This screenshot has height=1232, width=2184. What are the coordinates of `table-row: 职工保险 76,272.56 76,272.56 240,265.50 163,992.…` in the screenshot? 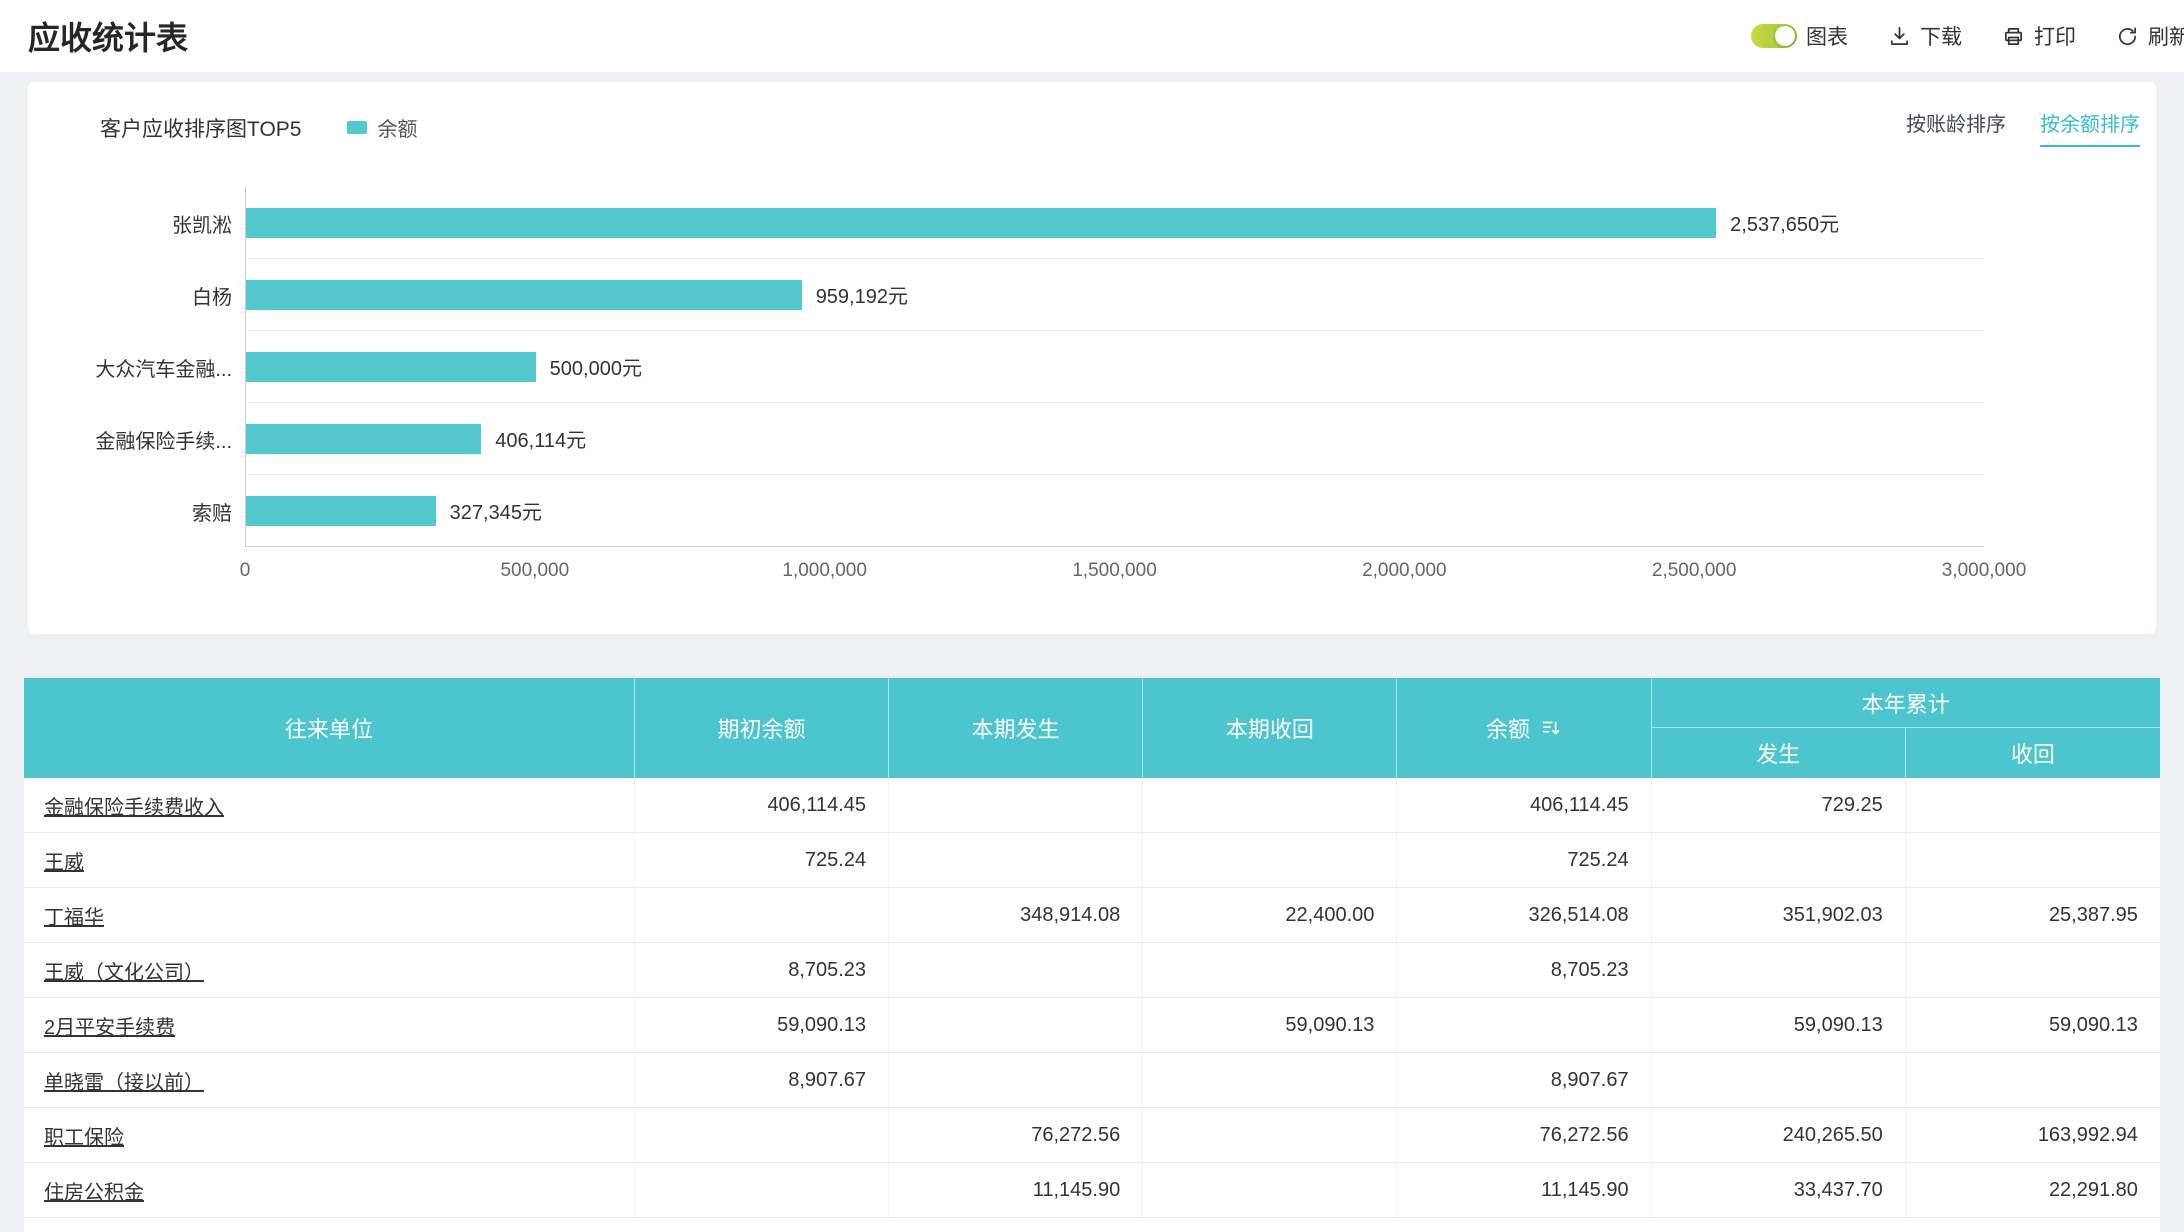 It's located at (1092, 1135).